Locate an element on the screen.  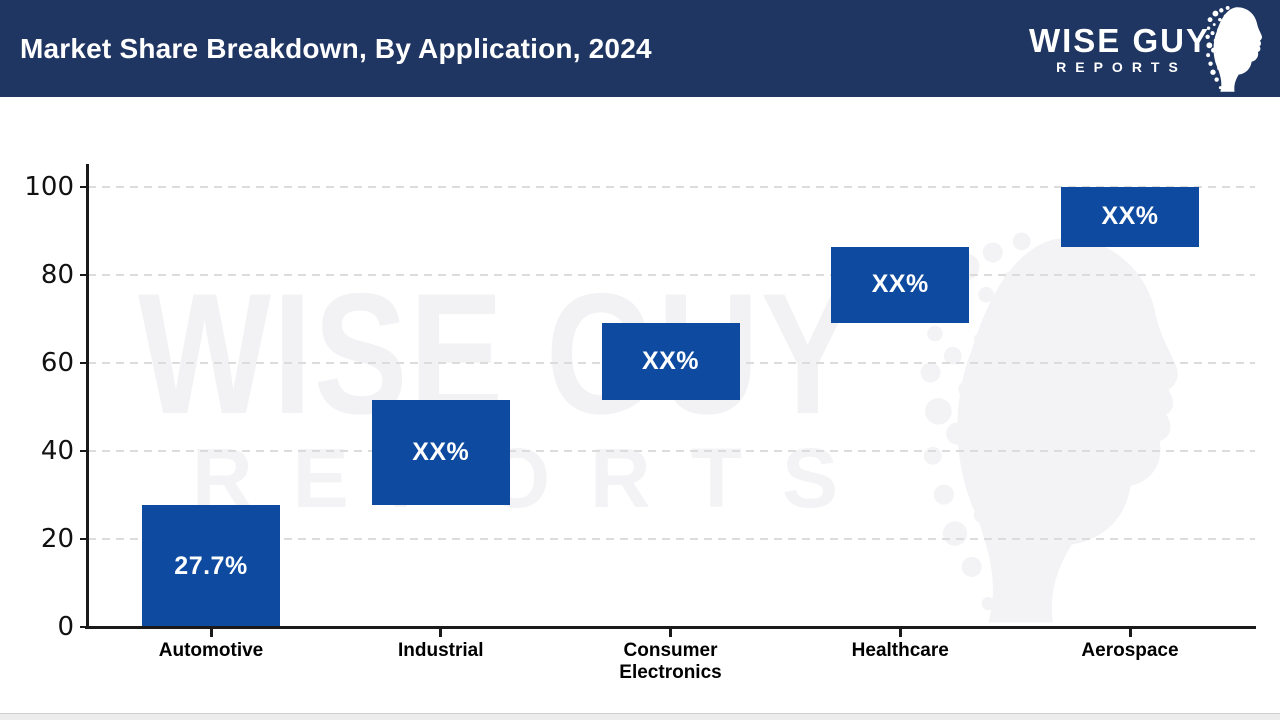
y-tick-label-40: 40 is located at coordinates (57, 451).